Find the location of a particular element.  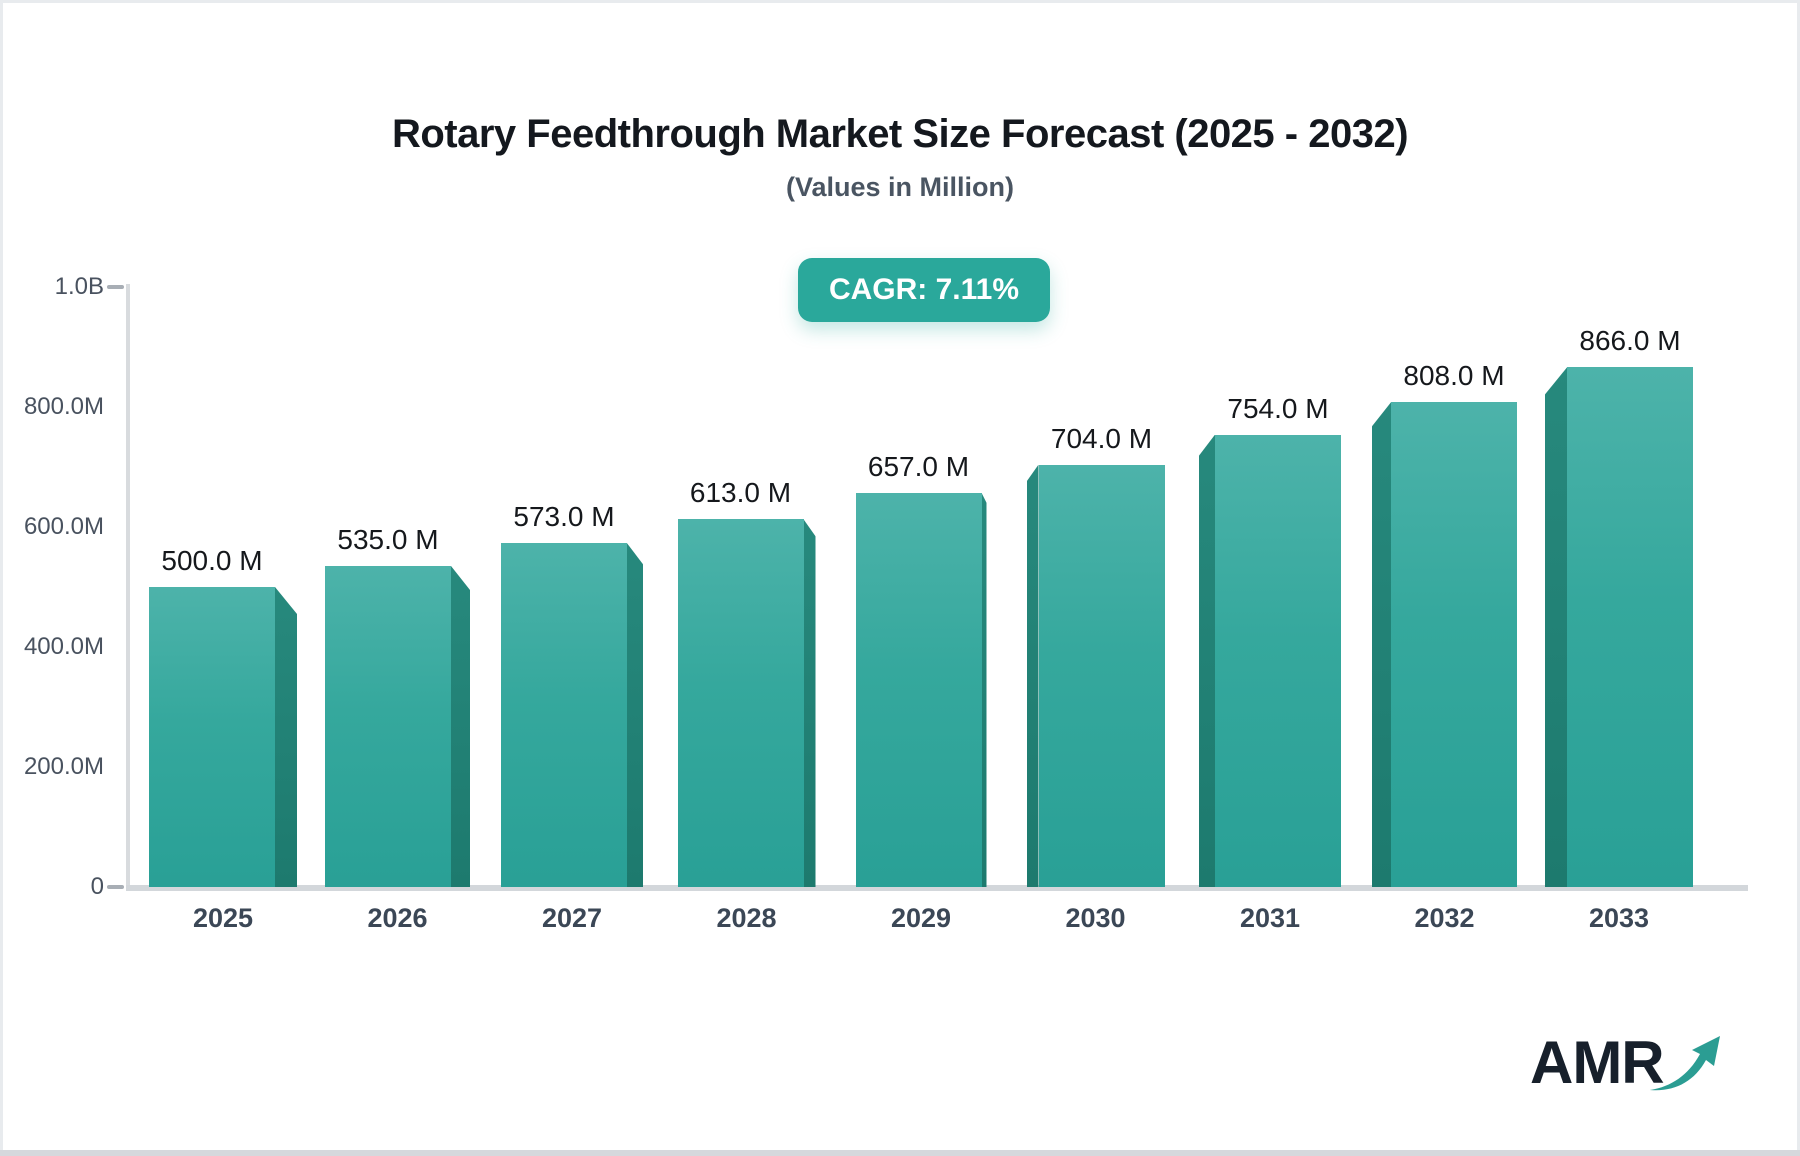

y-tick-label: 400.0M is located at coordinates (63, 646).